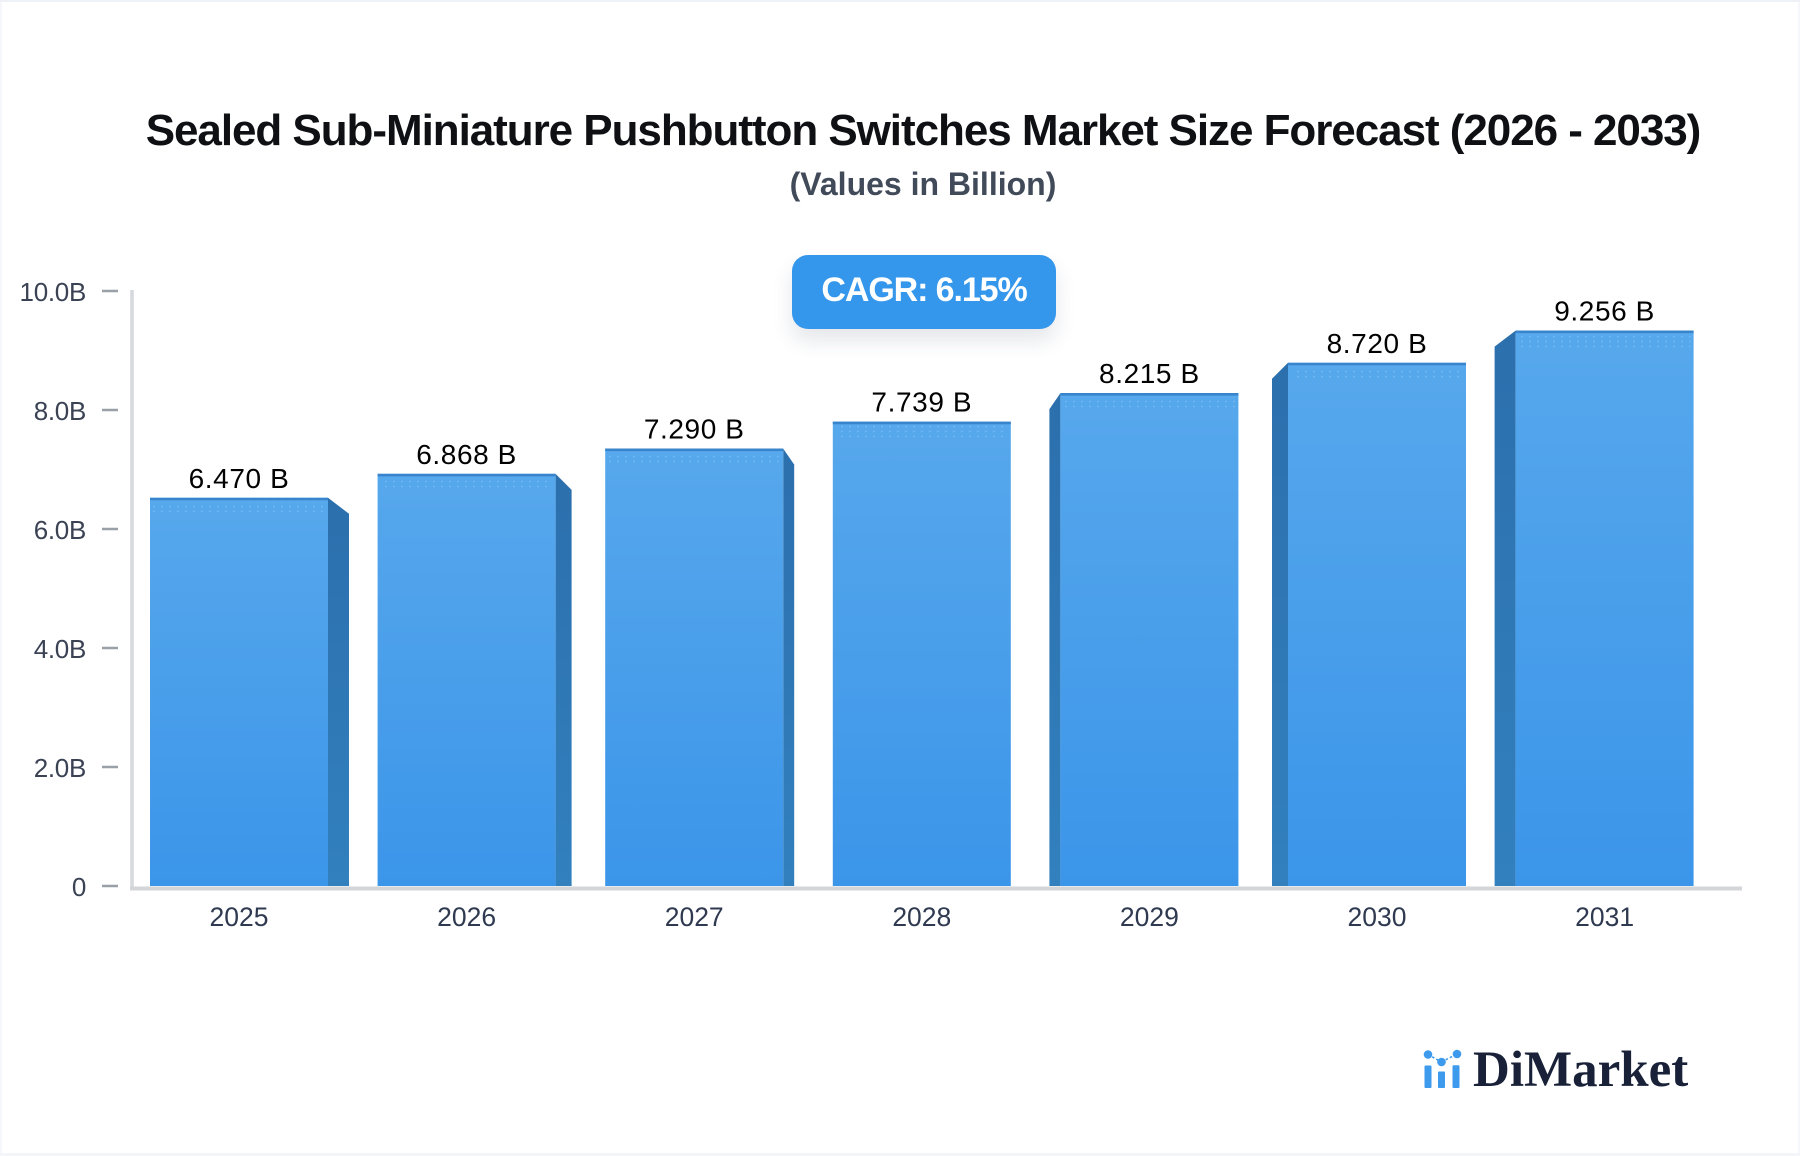 The height and width of the screenshot is (1156, 1800). What do you see at coordinates (239, 478) in the screenshot?
I see `svg-text: 6.470 B` at bounding box center [239, 478].